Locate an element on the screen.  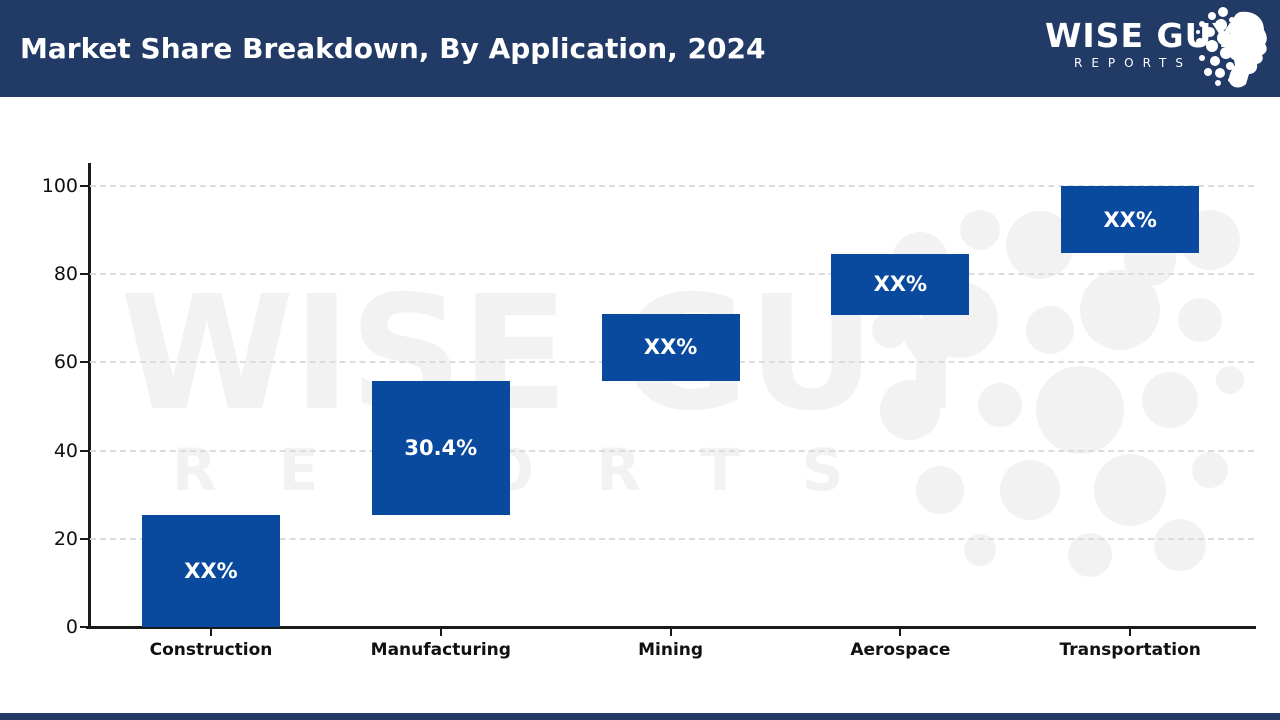
bar-aerospace: XX% is located at coordinates (900, 284).